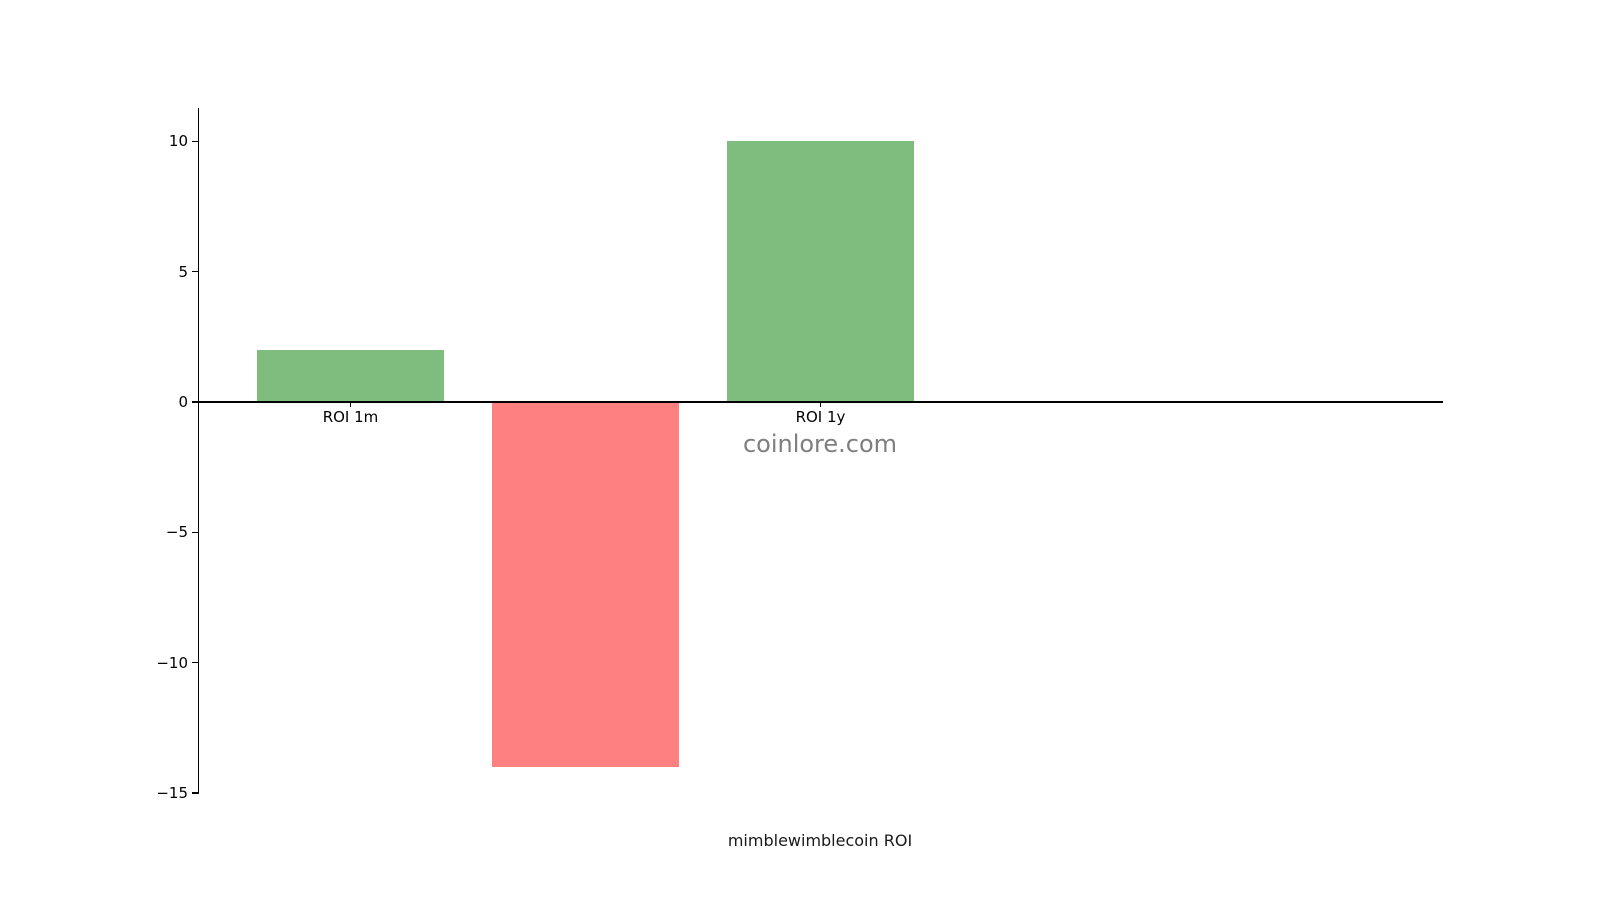 The height and width of the screenshot is (900, 1600). What do you see at coordinates (820, 444) in the screenshot?
I see `watermark-text: coinlore.com` at bounding box center [820, 444].